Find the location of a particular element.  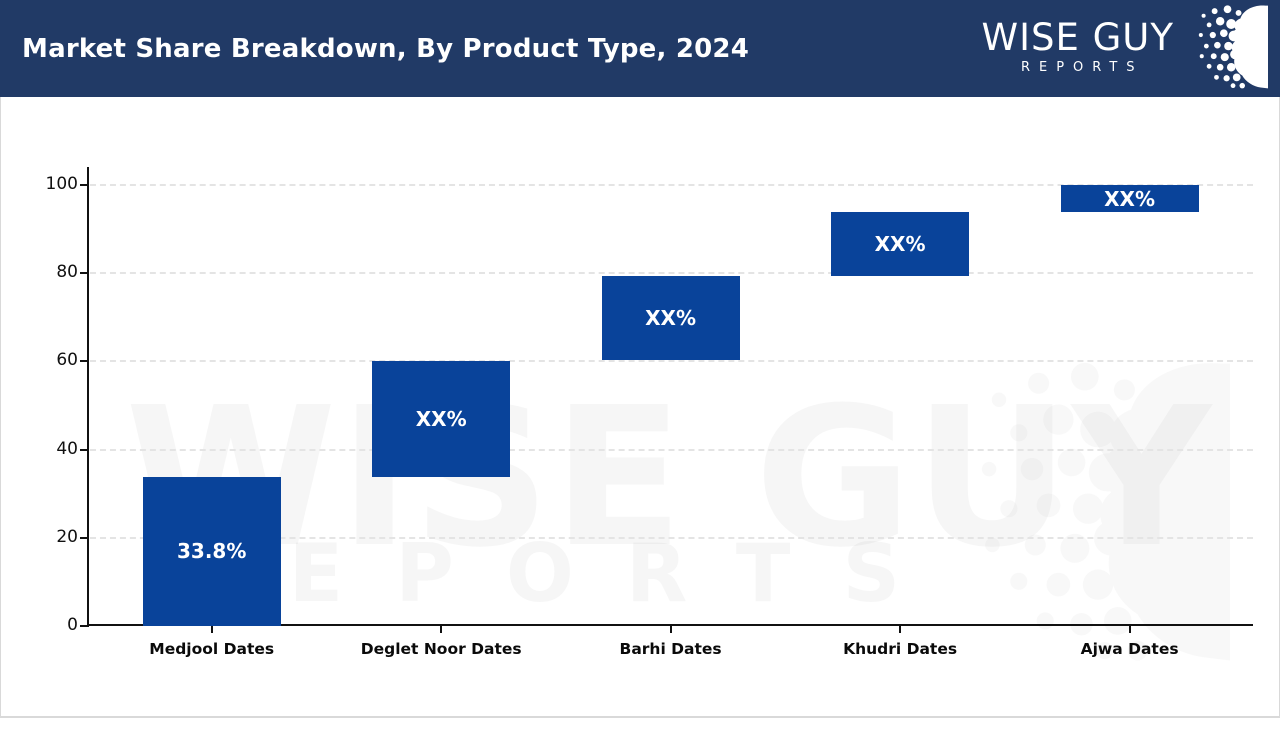

y-tick-label: 60 is located at coordinates (67, 360).